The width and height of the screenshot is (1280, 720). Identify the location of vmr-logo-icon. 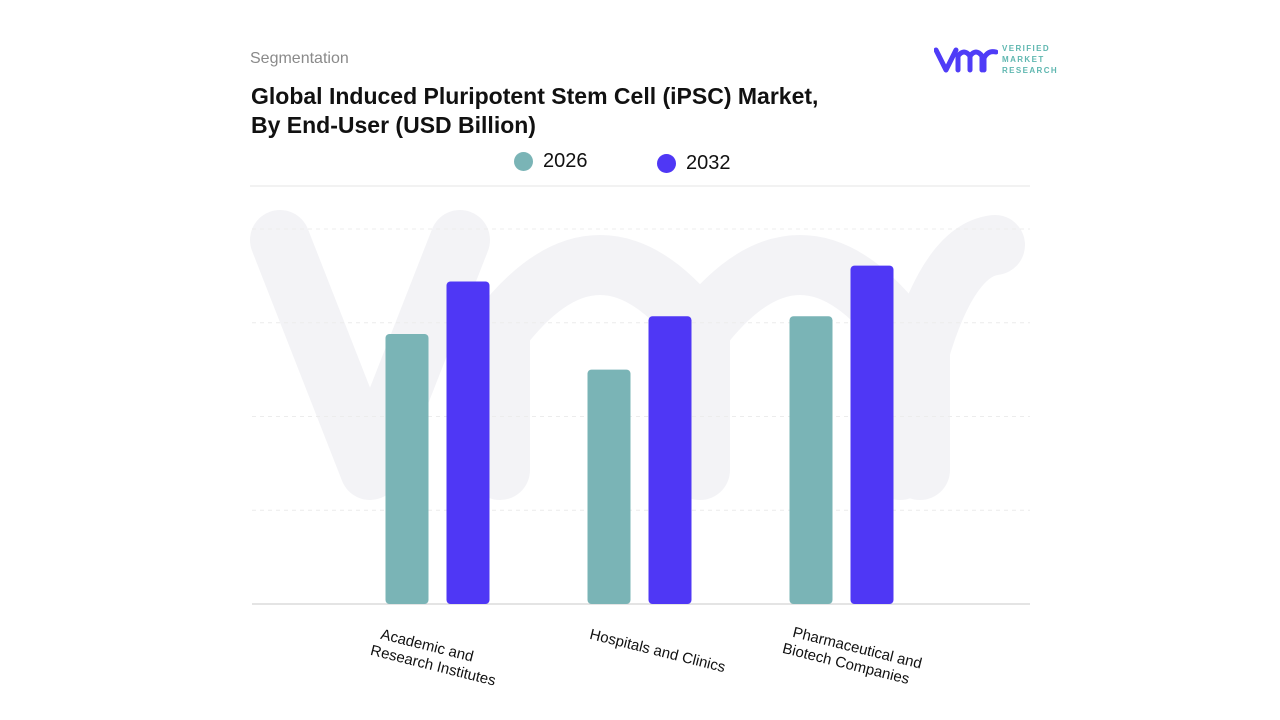
(966, 59).